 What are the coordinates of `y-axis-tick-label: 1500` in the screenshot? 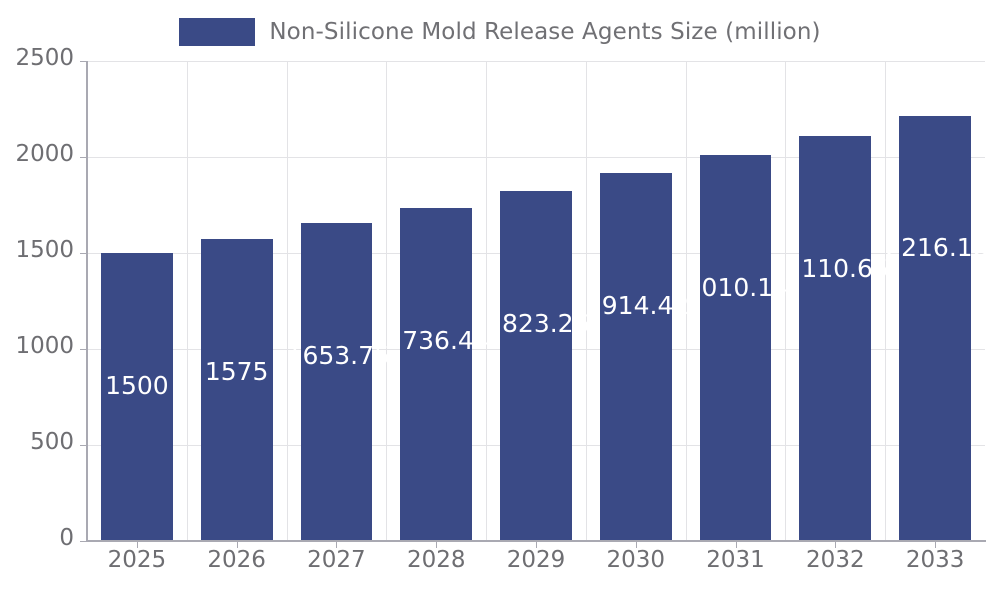 It's located at (44, 250).